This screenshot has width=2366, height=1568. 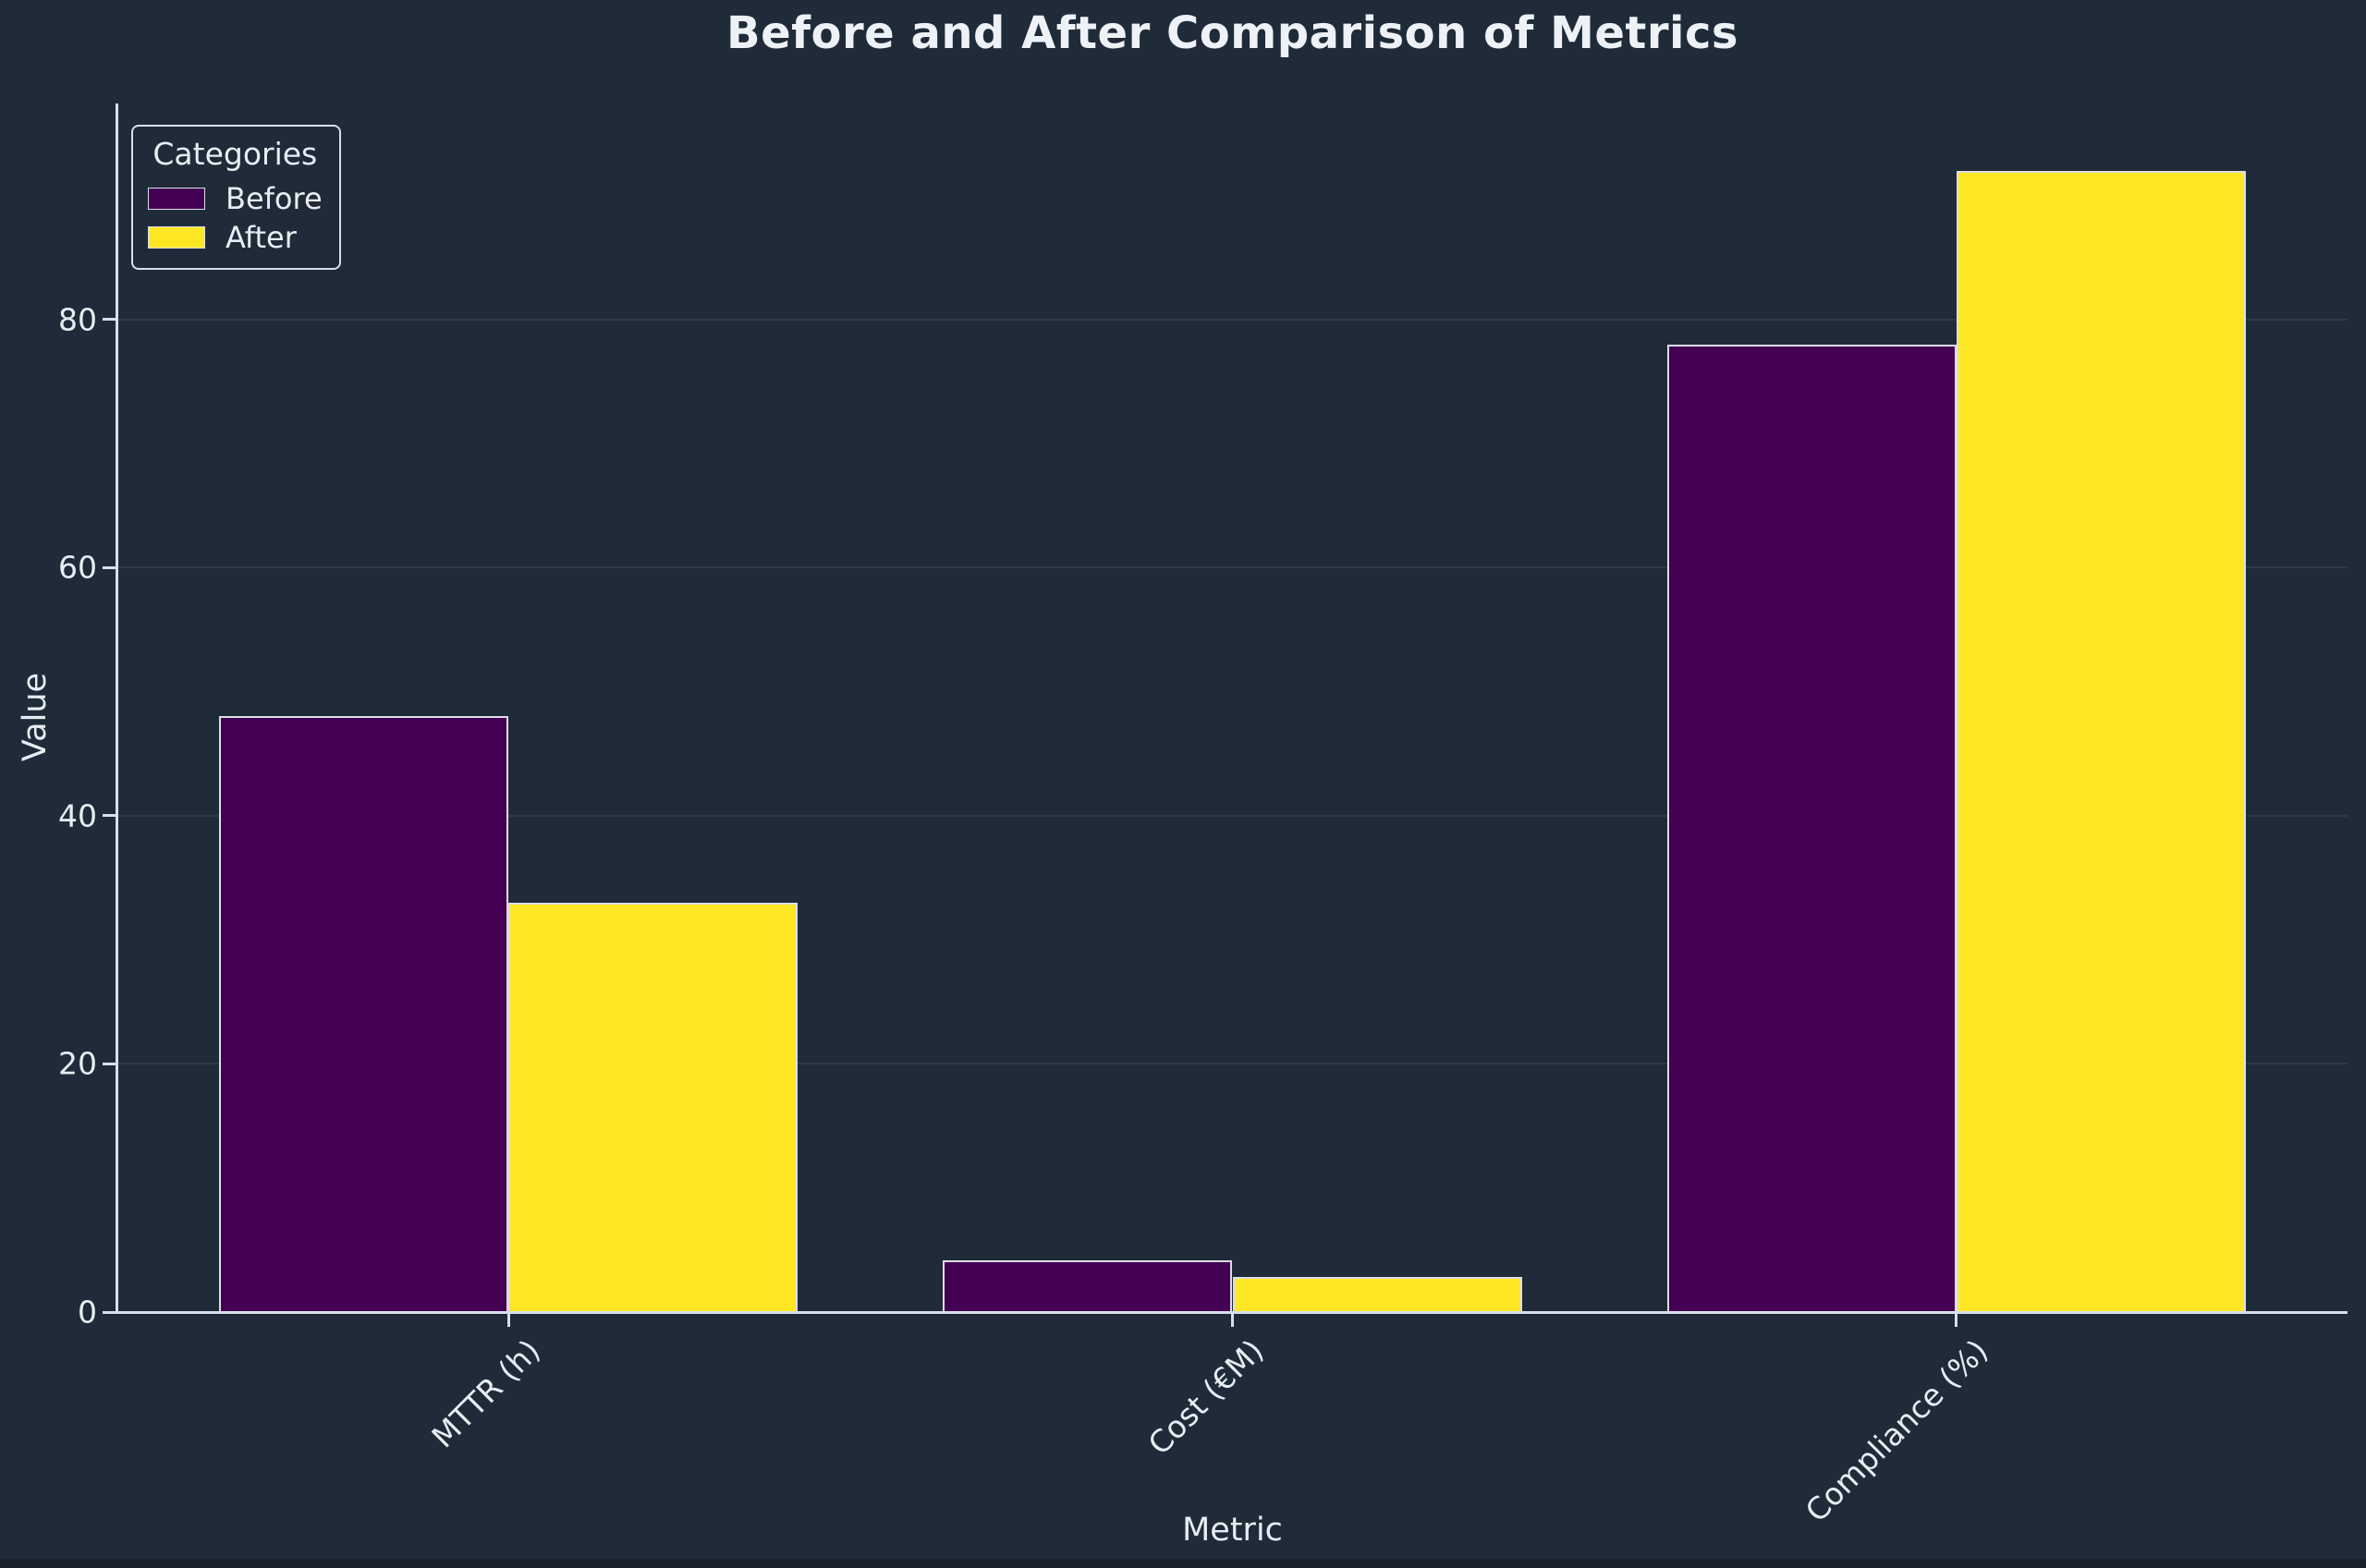 I want to click on legend-item-before: Before, so click(x=236, y=198).